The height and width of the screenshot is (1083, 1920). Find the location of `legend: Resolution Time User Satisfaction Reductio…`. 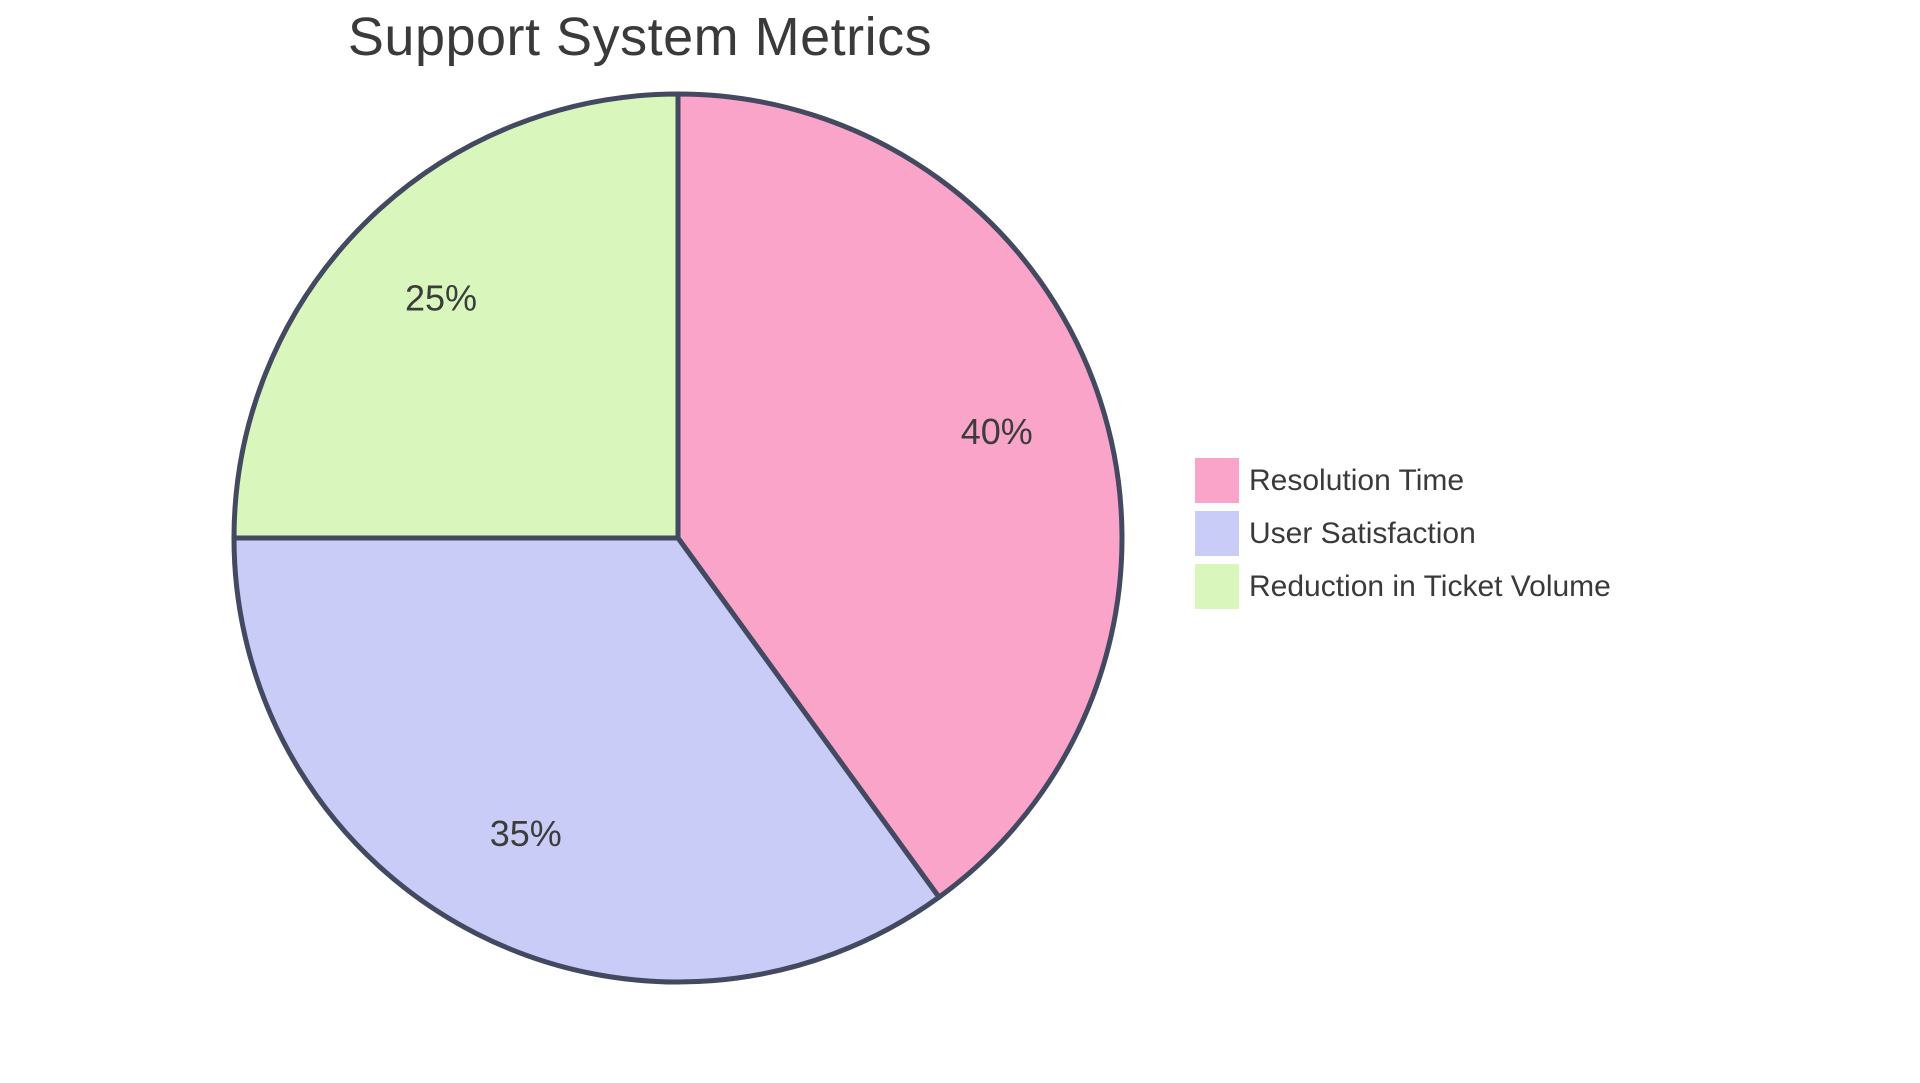

legend: Resolution Time User Satisfaction Reductio… is located at coordinates (1403, 533).